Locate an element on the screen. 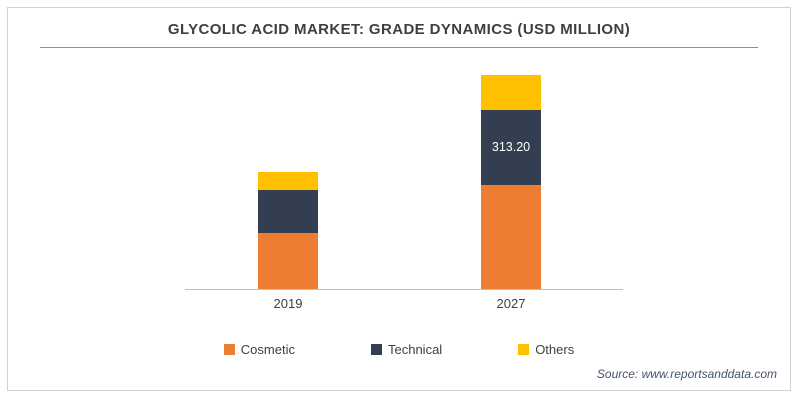 This screenshot has height=400, width=800. legend-swatch-others is located at coordinates (524, 349).